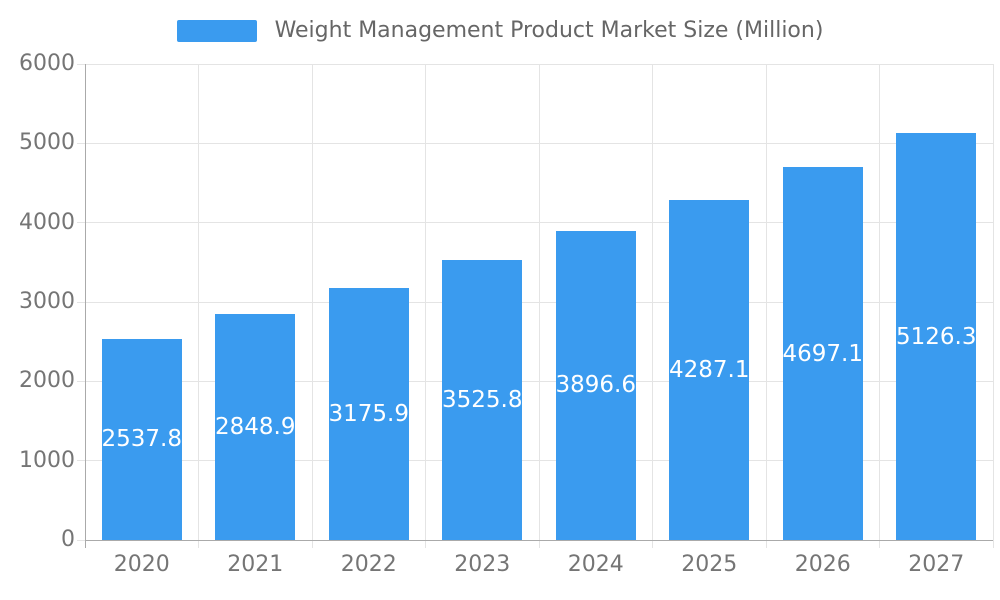 Image resolution: width=1000 pixels, height=600 pixels. I want to click on x-tick-label-2024: 2024, so click(595, 564).